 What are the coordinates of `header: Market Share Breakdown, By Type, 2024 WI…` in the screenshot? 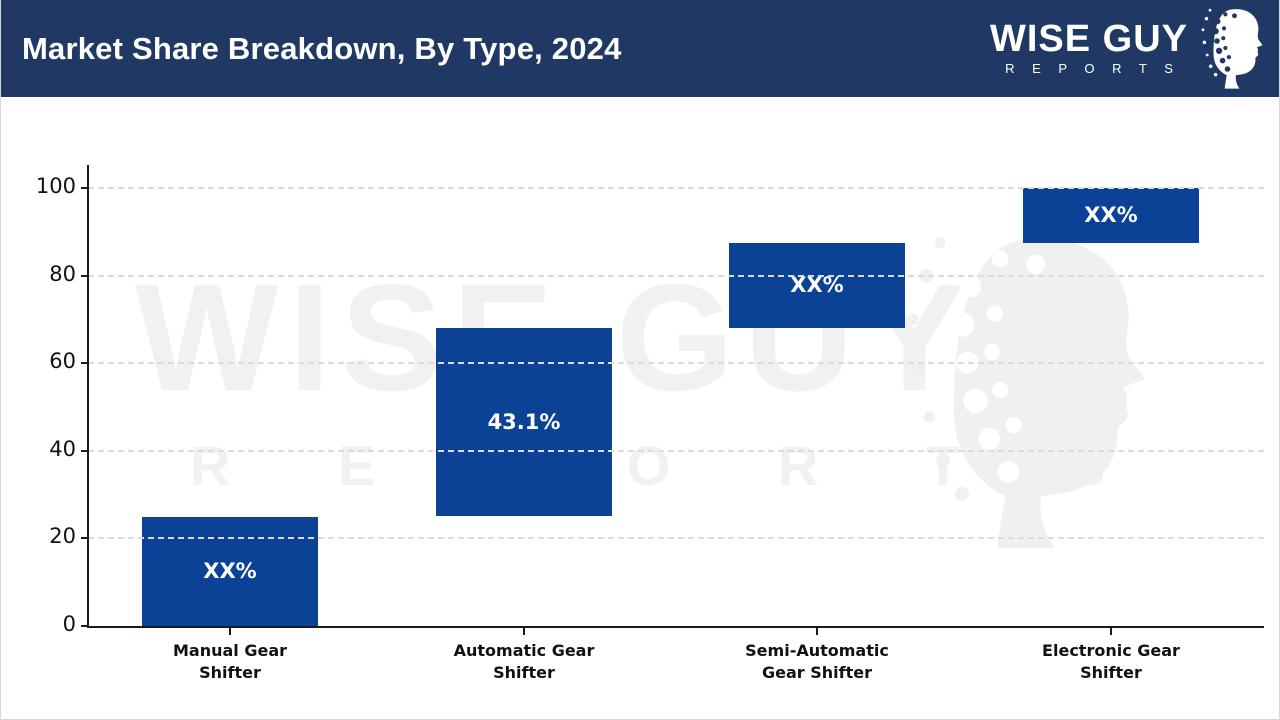 It's located at (640, 48).